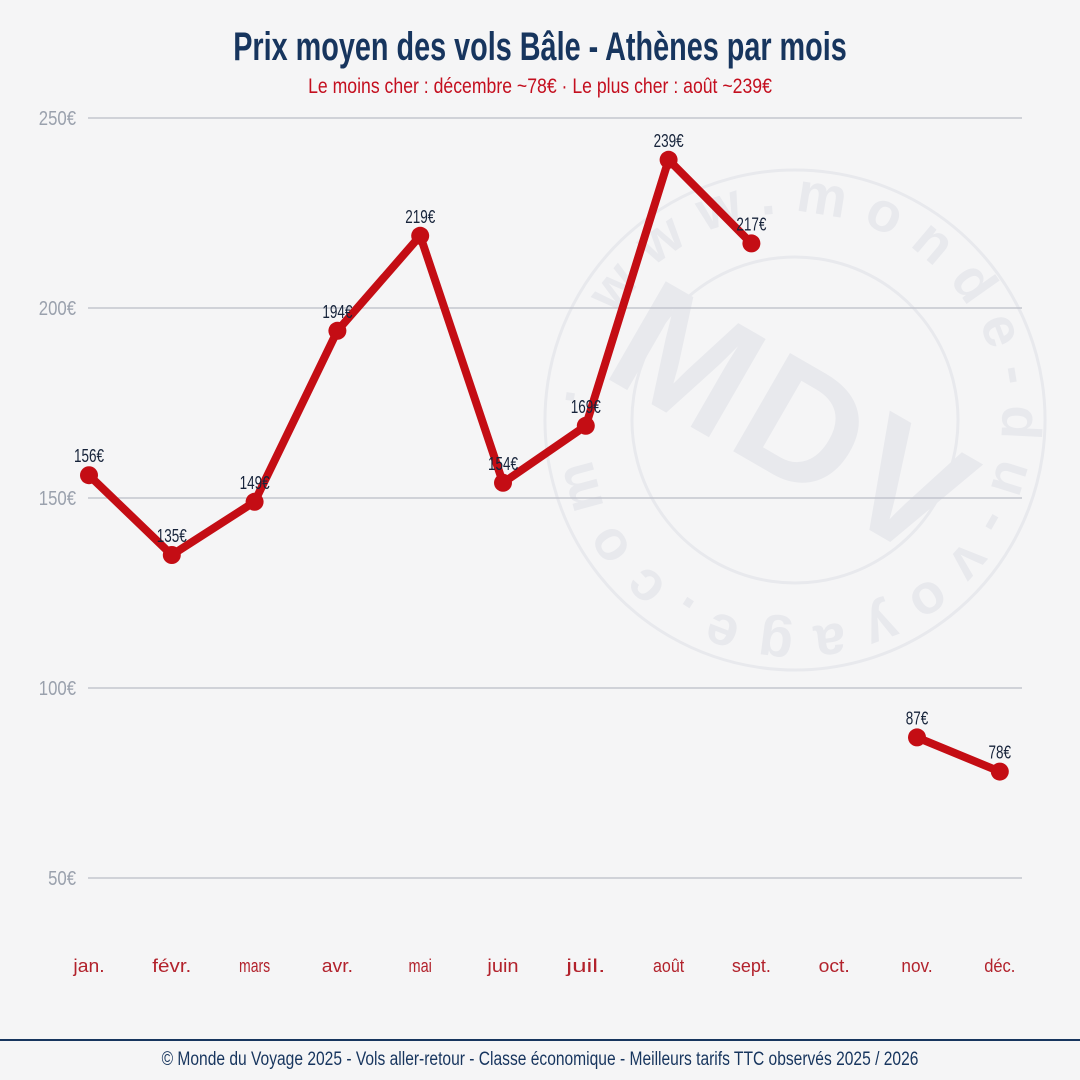  I want to click on value-label-jan.: 156€, so click(89, 456).